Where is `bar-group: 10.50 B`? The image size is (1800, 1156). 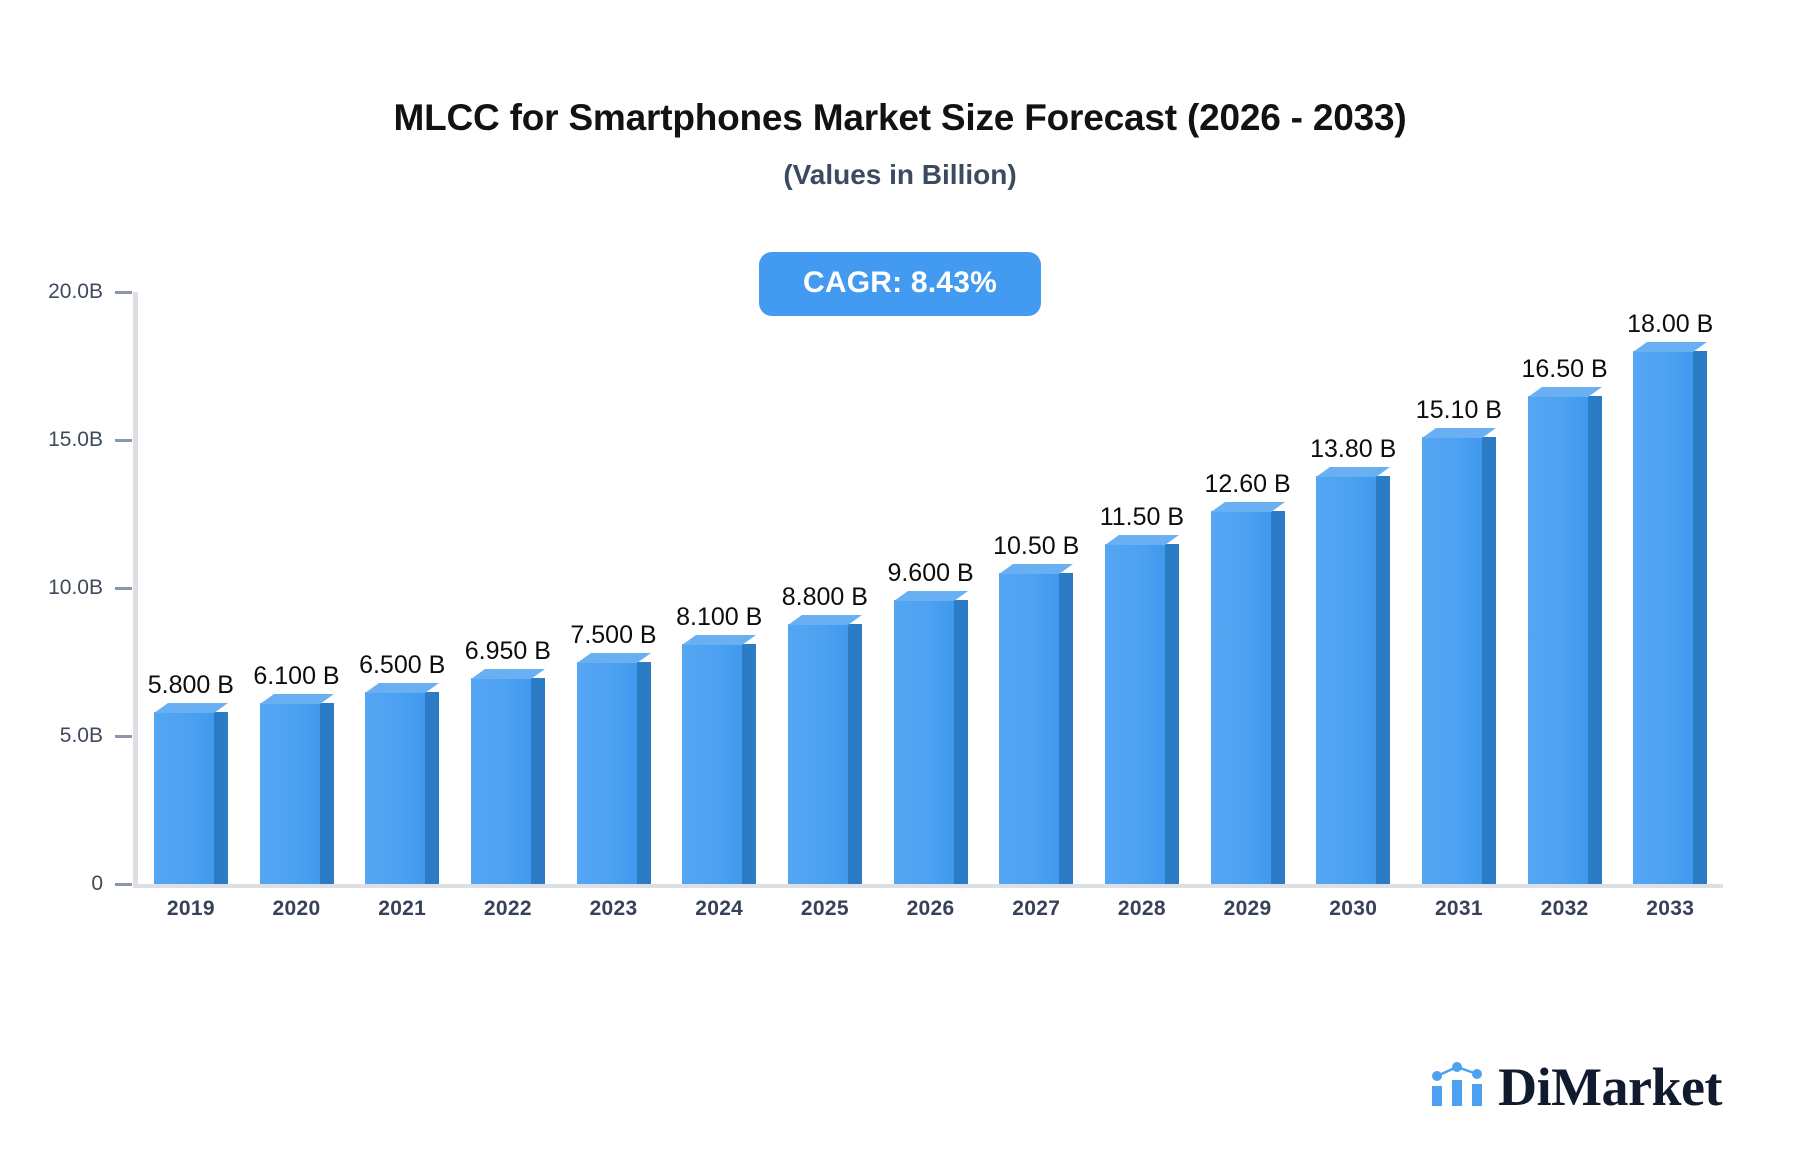 bar-group: 10.50 B is located at coordinates (1036, 588).